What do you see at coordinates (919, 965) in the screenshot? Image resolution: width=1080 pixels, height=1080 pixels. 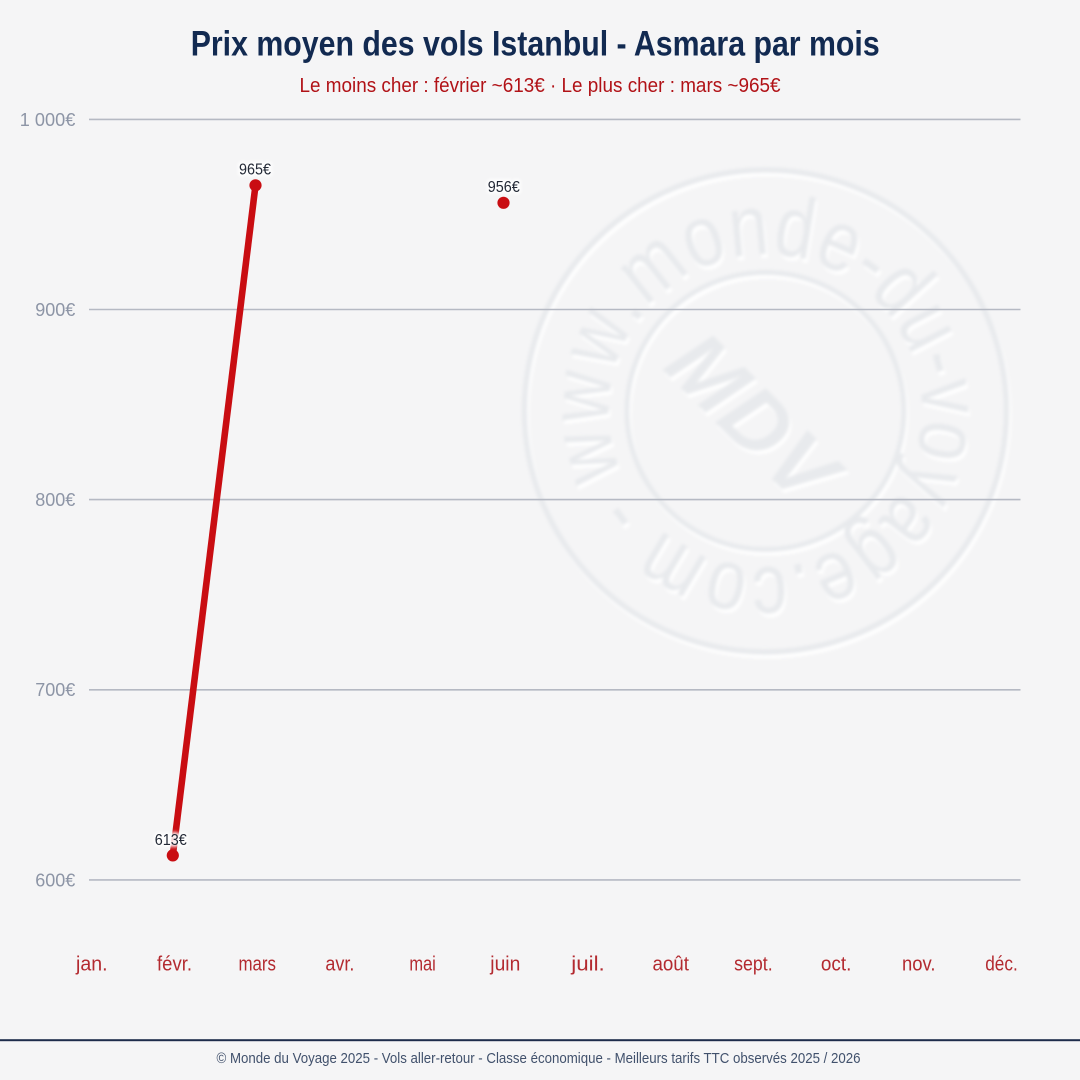 I see `svg-text: nov.` at bounding box center [919, 965].